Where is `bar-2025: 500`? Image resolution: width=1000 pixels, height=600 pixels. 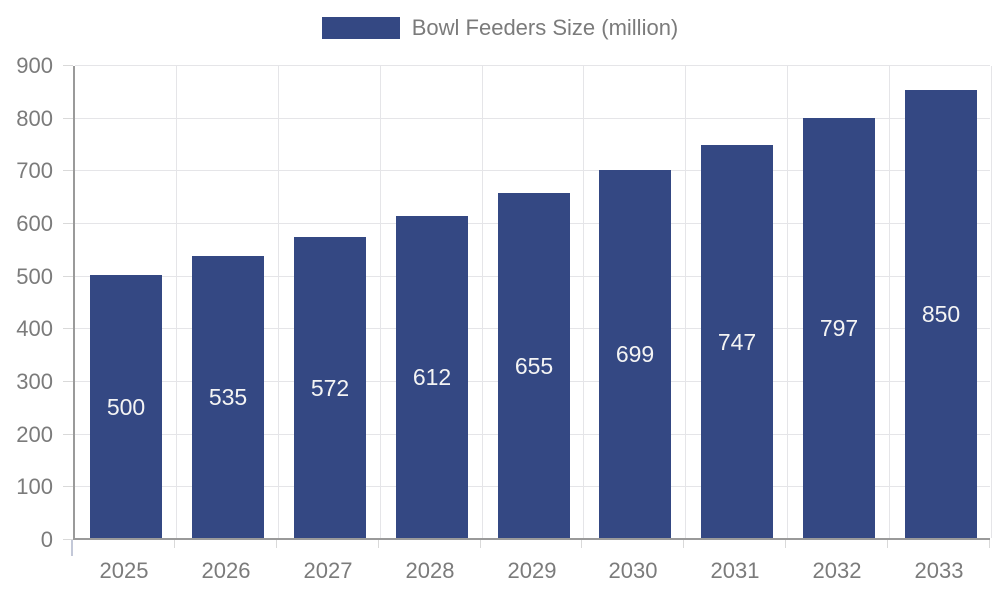 bar-2025: 500 is located at coordinates (126, 406).